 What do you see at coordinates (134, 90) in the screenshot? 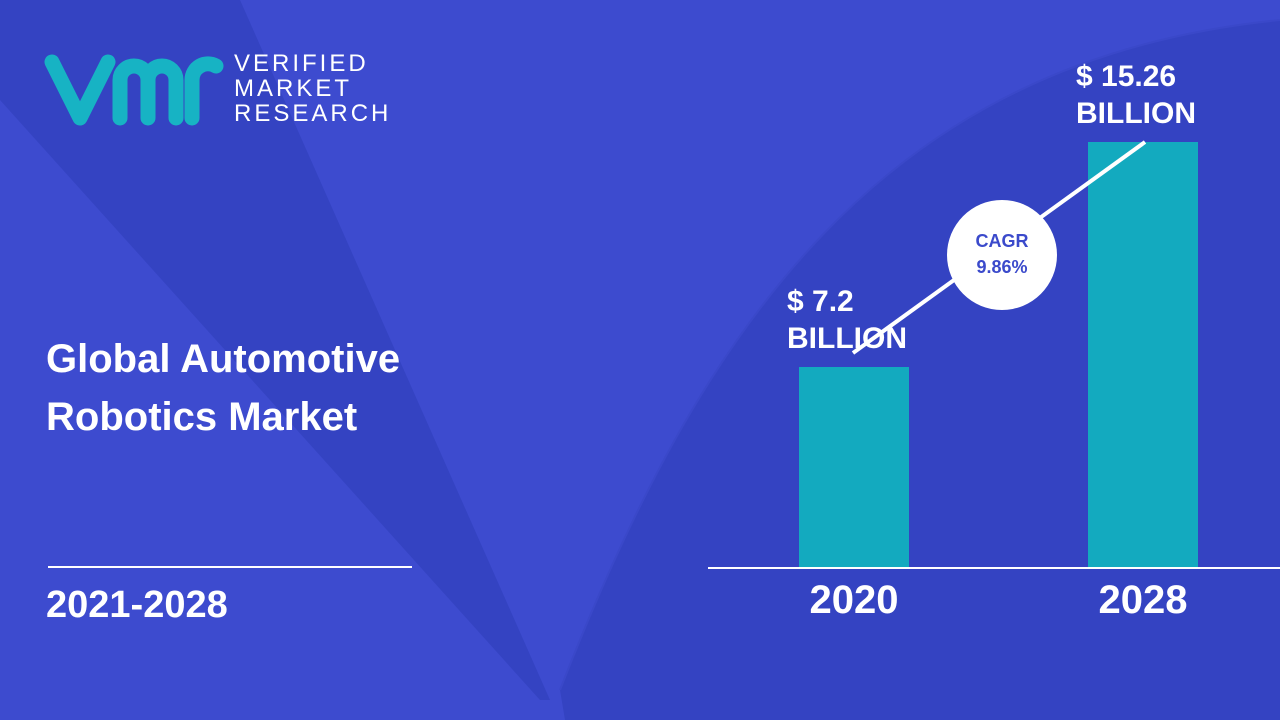
I see `logo-mark` at bounding box center [134, 90].